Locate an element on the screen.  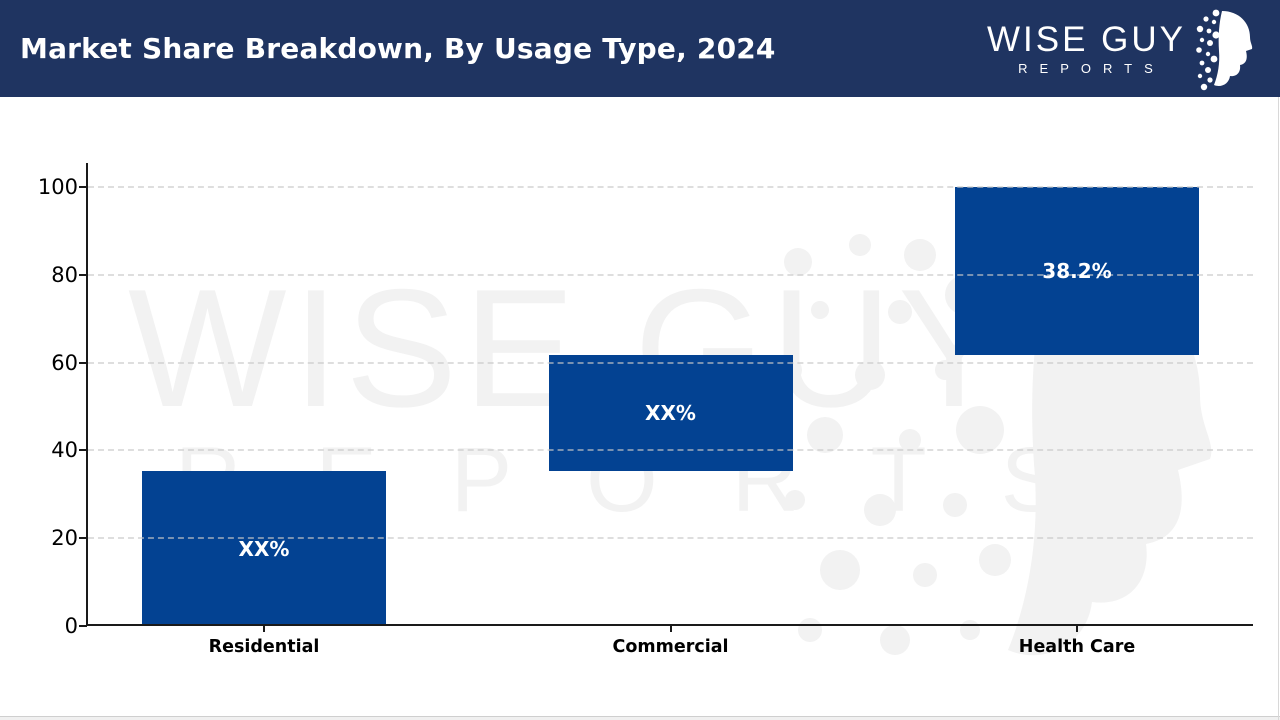
y-tick-label: 20 is located at coordinates (64, 538).